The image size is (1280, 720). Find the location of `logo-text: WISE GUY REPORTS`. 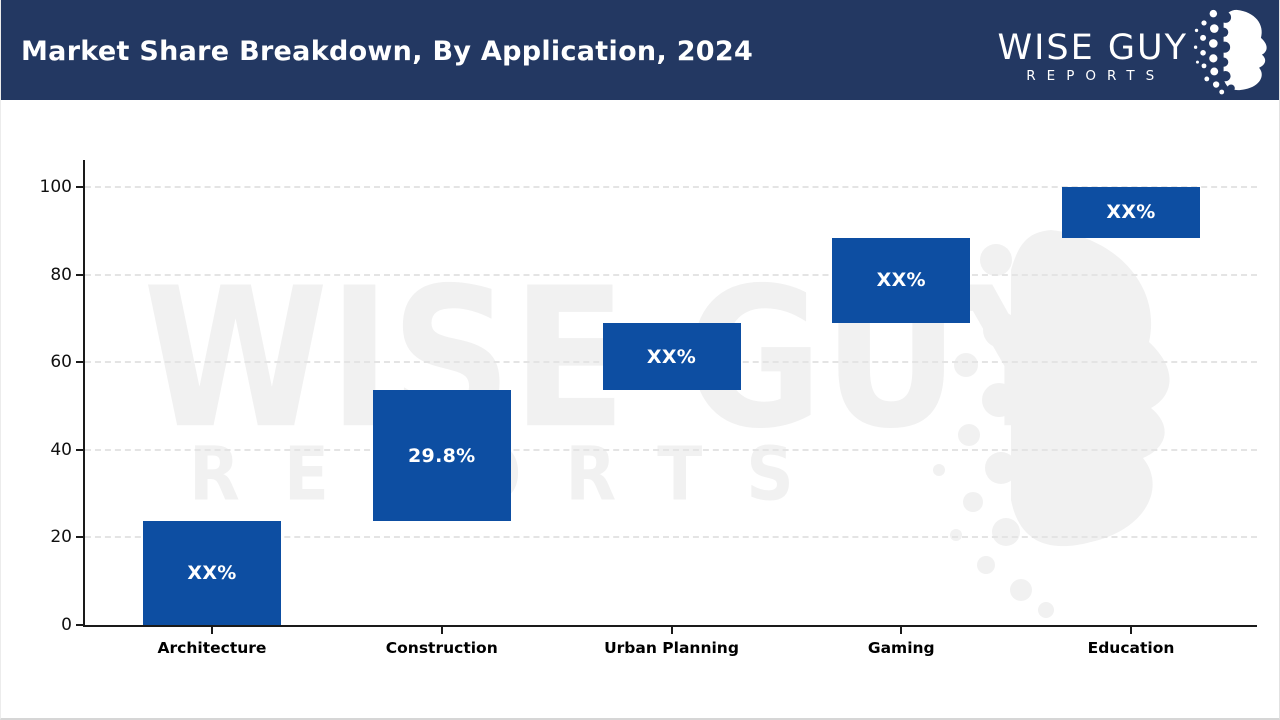

logo-text: WISE GUY REPORTS is located at coordinates (1092, 55).